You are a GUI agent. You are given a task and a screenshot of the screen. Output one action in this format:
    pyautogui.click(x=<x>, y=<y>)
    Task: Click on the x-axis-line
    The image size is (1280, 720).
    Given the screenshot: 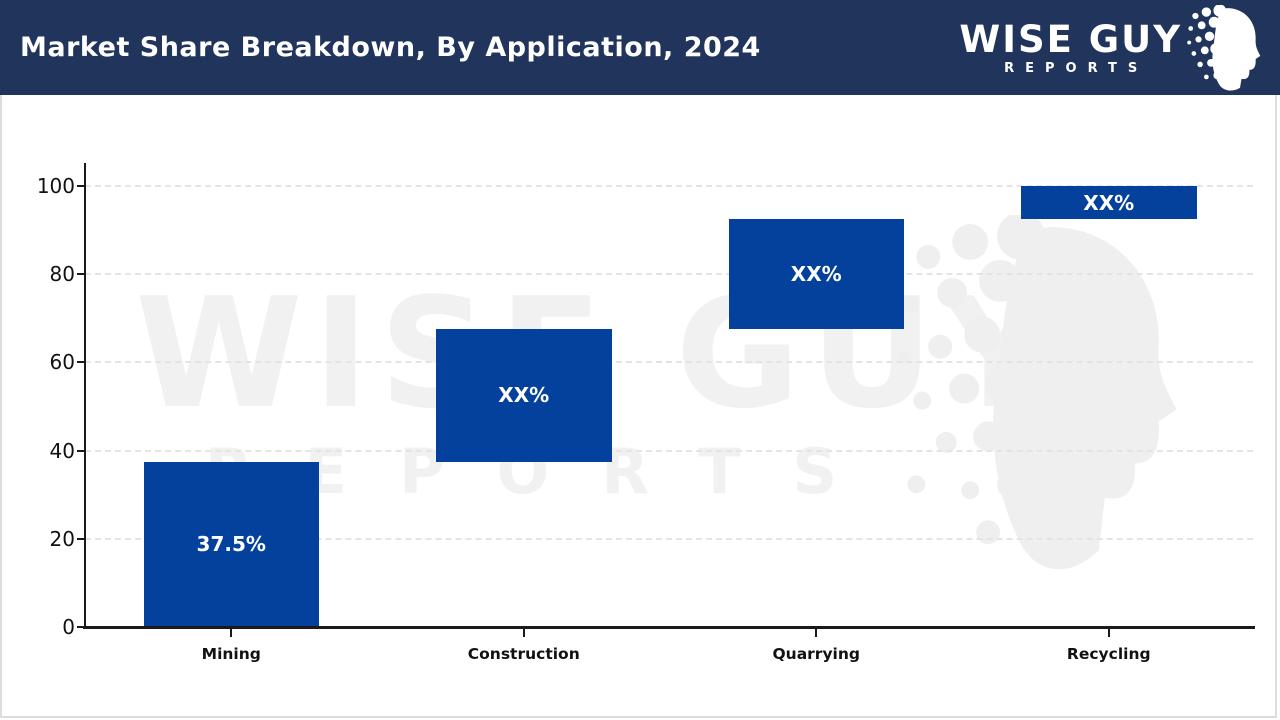 What is the action you would take?
    pyautogui.click(x=669, y=627)
    